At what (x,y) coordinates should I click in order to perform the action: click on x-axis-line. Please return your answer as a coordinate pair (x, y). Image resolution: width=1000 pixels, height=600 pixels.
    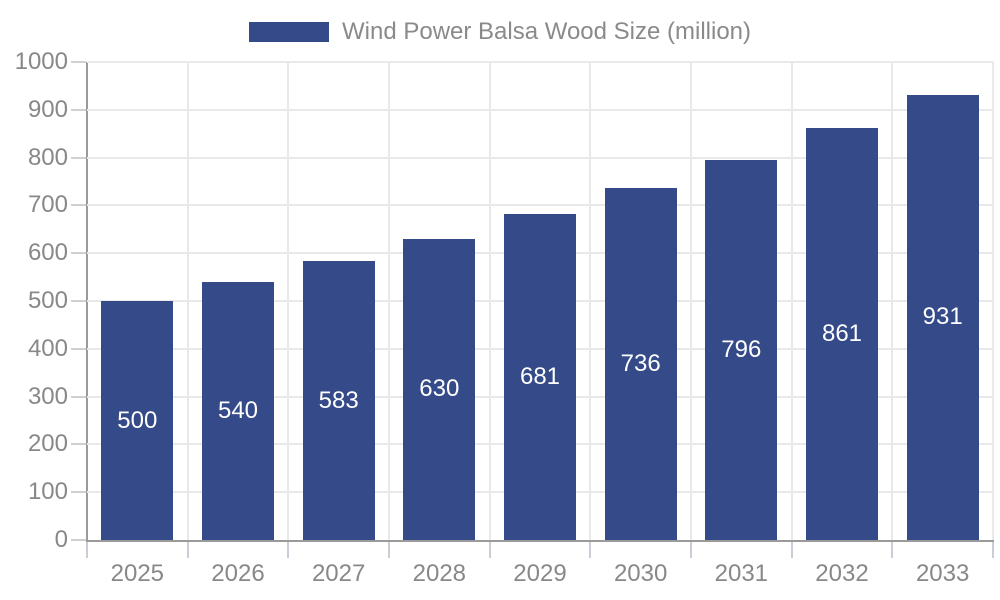
    Looking at the image, I should click on (540, 541).